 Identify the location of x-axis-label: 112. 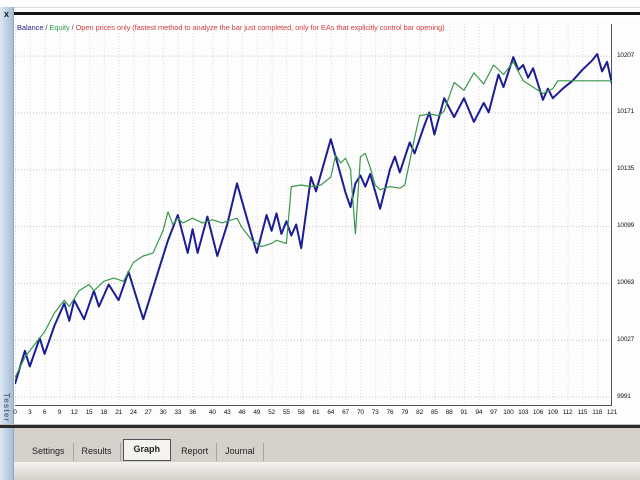
(567, 412).